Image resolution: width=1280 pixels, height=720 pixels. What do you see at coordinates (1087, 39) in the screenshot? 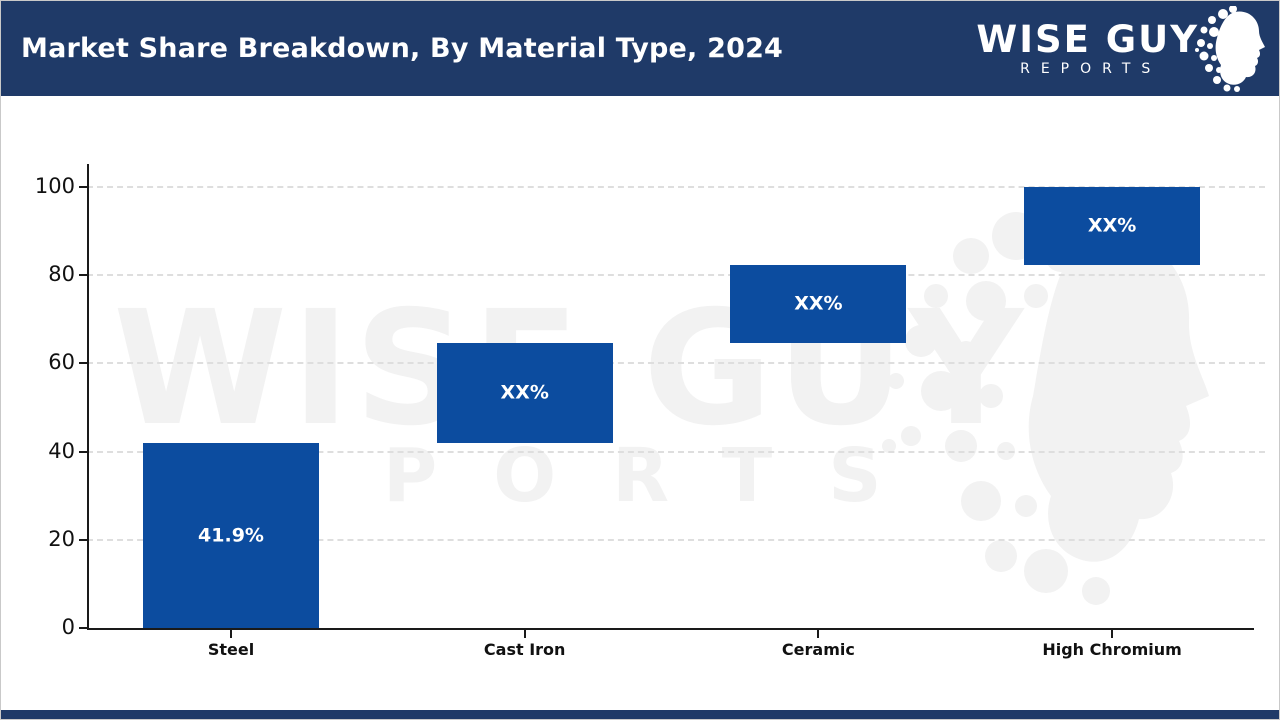
I see `brand-name: WISE GUY` at bounding box center [1087, 39].